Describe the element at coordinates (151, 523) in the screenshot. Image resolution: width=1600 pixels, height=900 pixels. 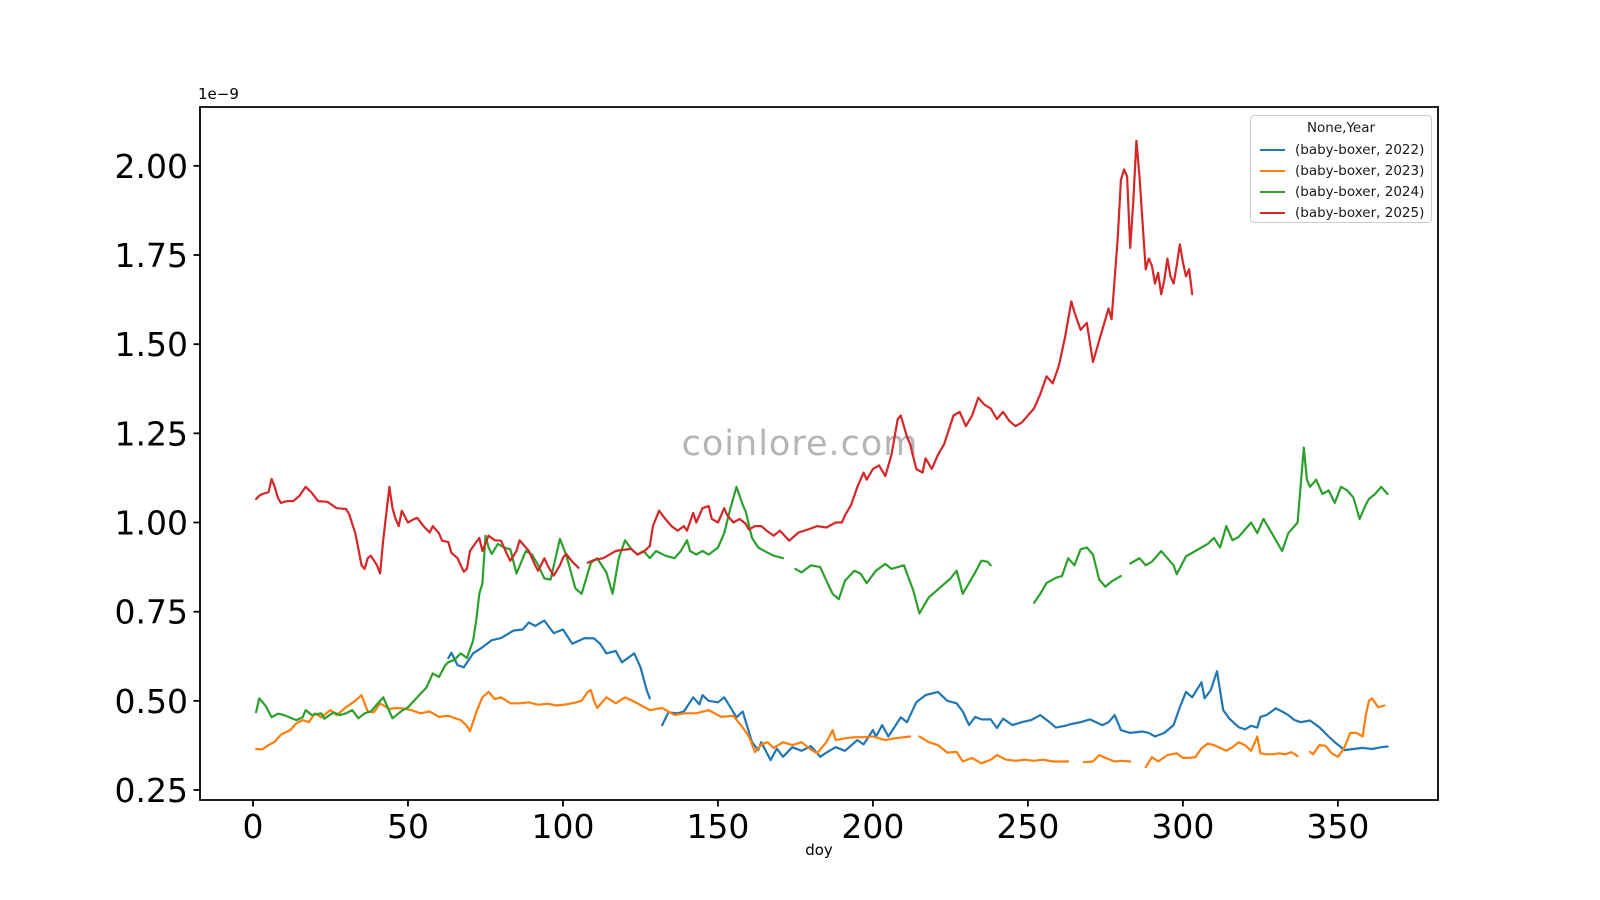
I see `y-tick-label: 1.00` at that location.